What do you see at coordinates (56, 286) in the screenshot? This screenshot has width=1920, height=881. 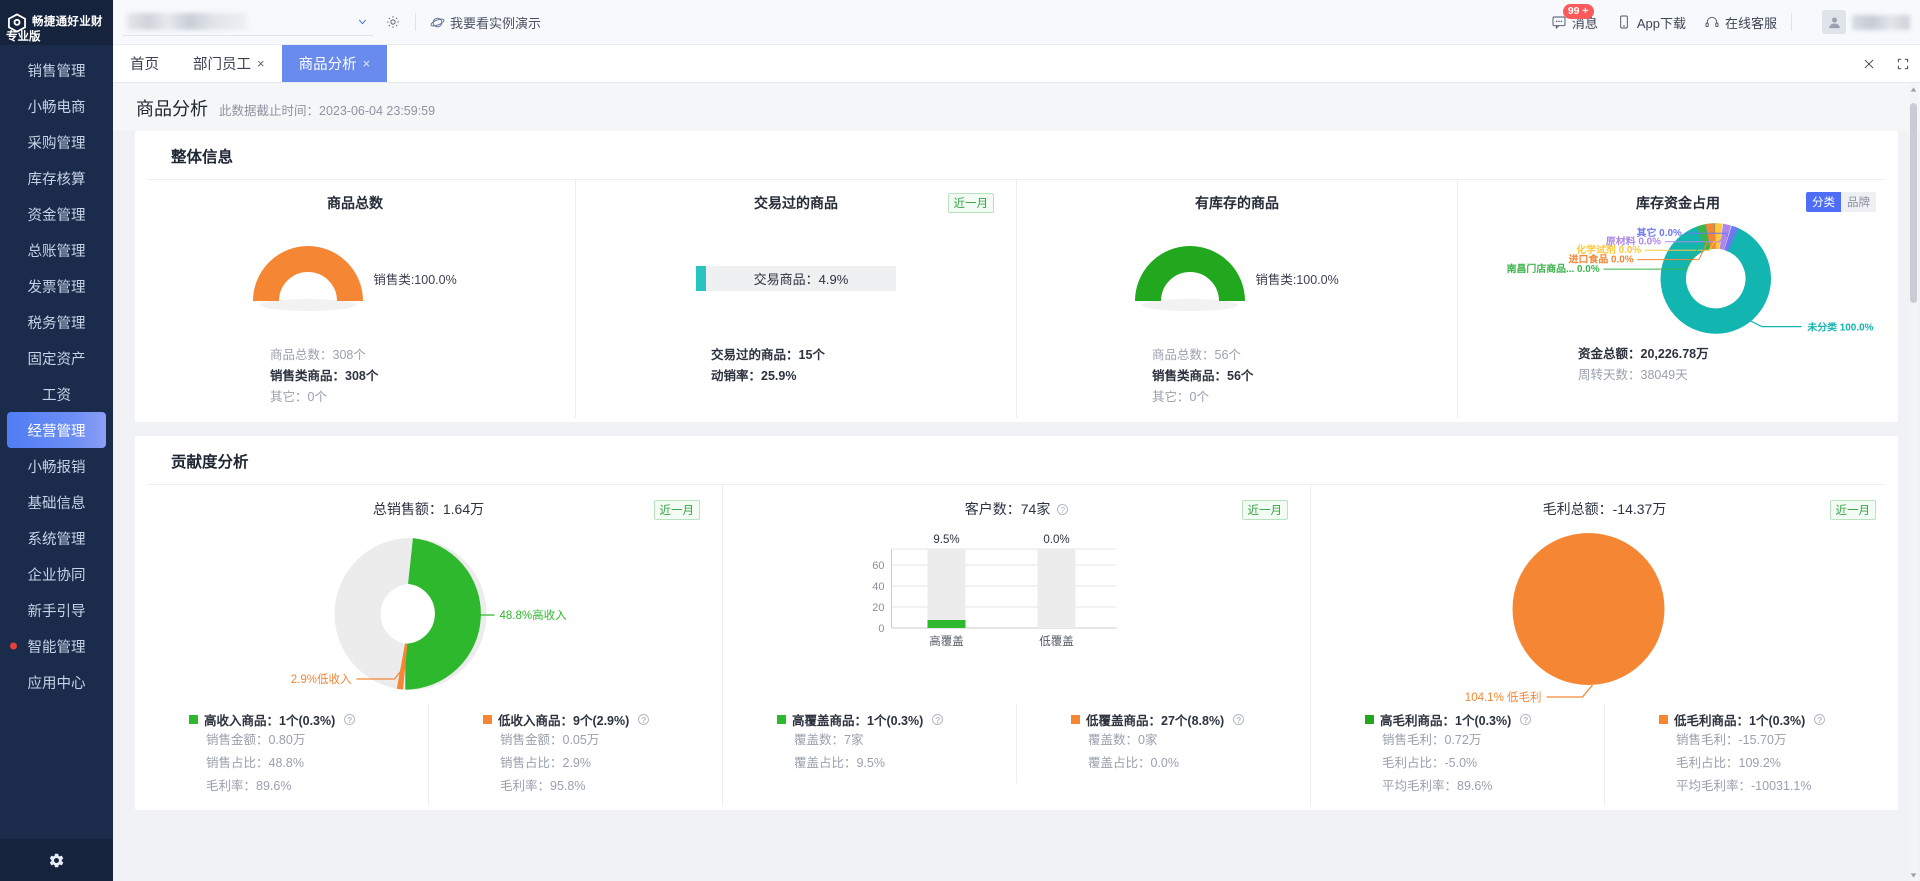 I see `sidebar-item-6: 发票管理` at bounding box center [56, 286].